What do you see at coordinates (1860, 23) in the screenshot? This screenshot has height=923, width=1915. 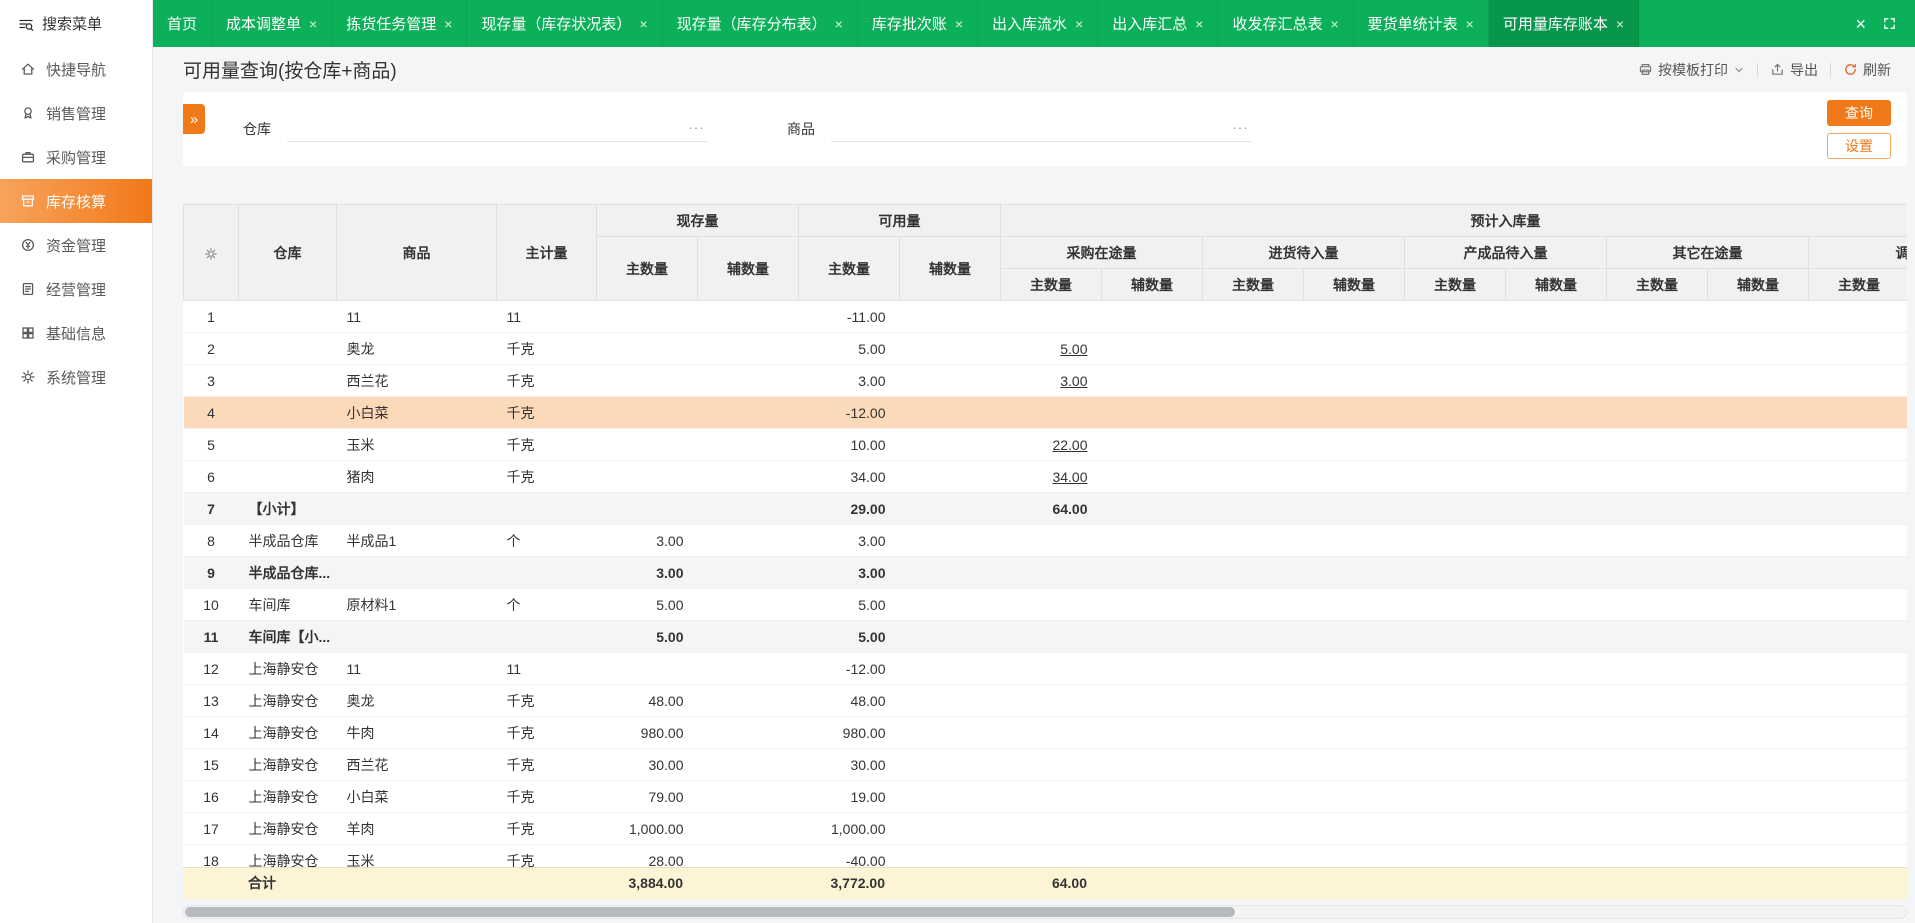 I see `close-icon: ×` at bounding box center [1860, 23].